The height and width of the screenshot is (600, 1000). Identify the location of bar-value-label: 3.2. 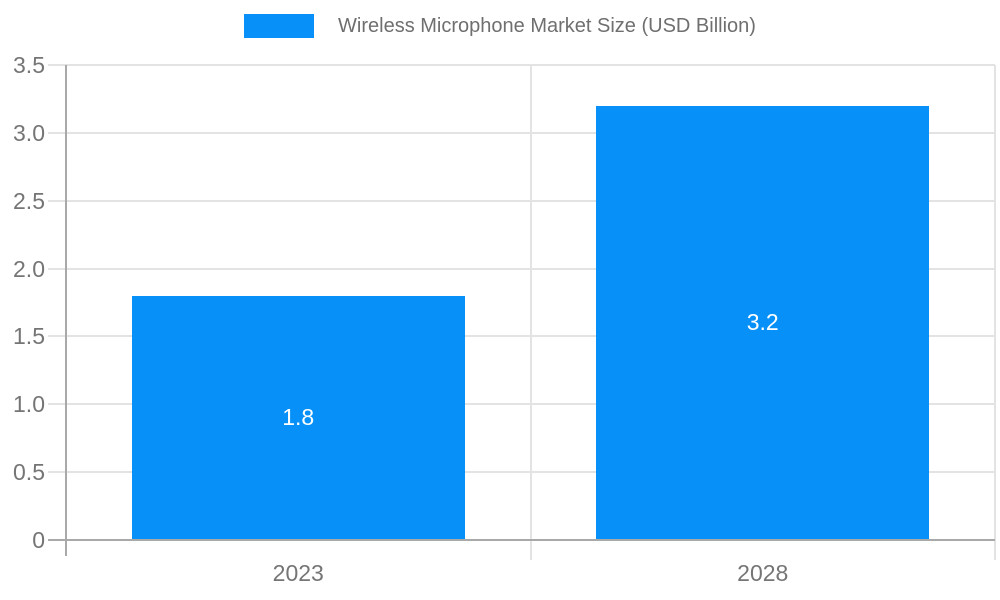
(762, 322).